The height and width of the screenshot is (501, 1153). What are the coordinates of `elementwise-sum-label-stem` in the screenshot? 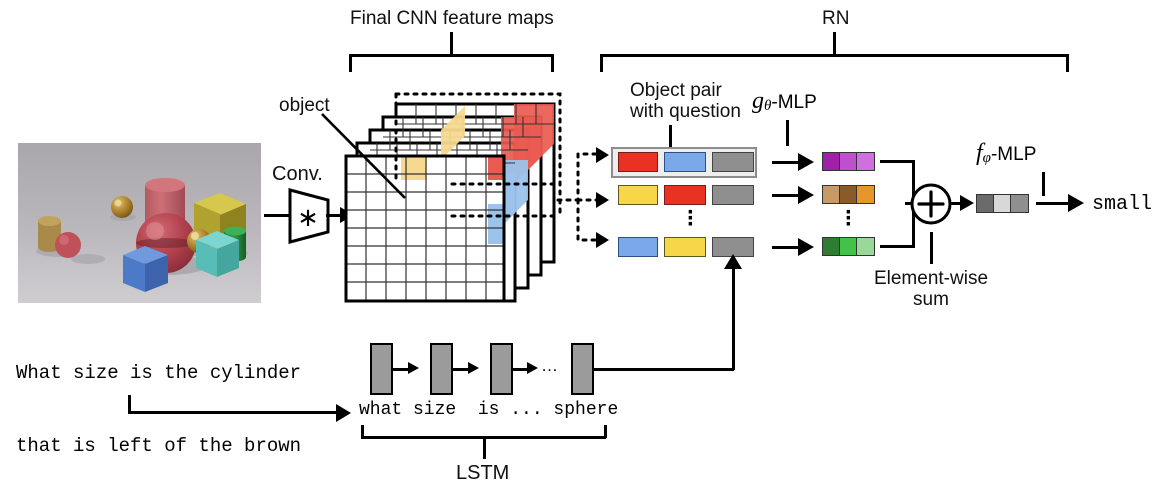 It's located at (931, 248).